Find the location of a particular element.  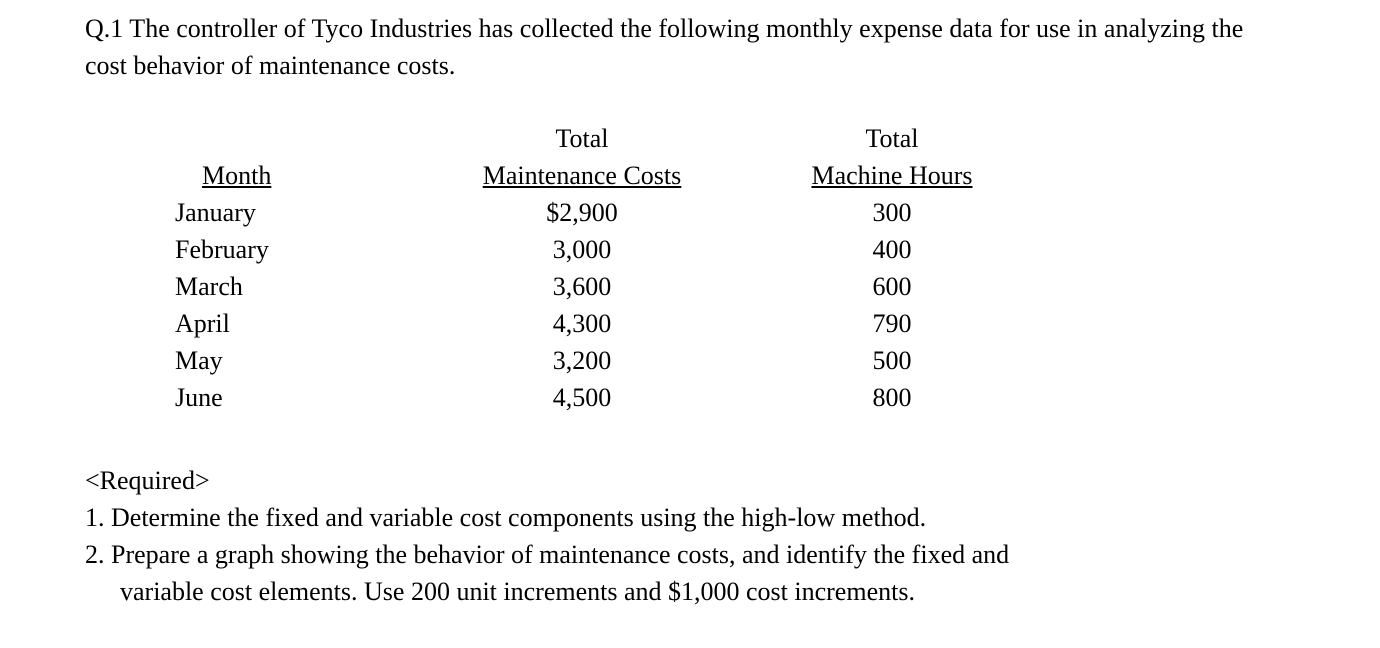

table-row: January $2,900 300 is located at coordinates (606, 212).